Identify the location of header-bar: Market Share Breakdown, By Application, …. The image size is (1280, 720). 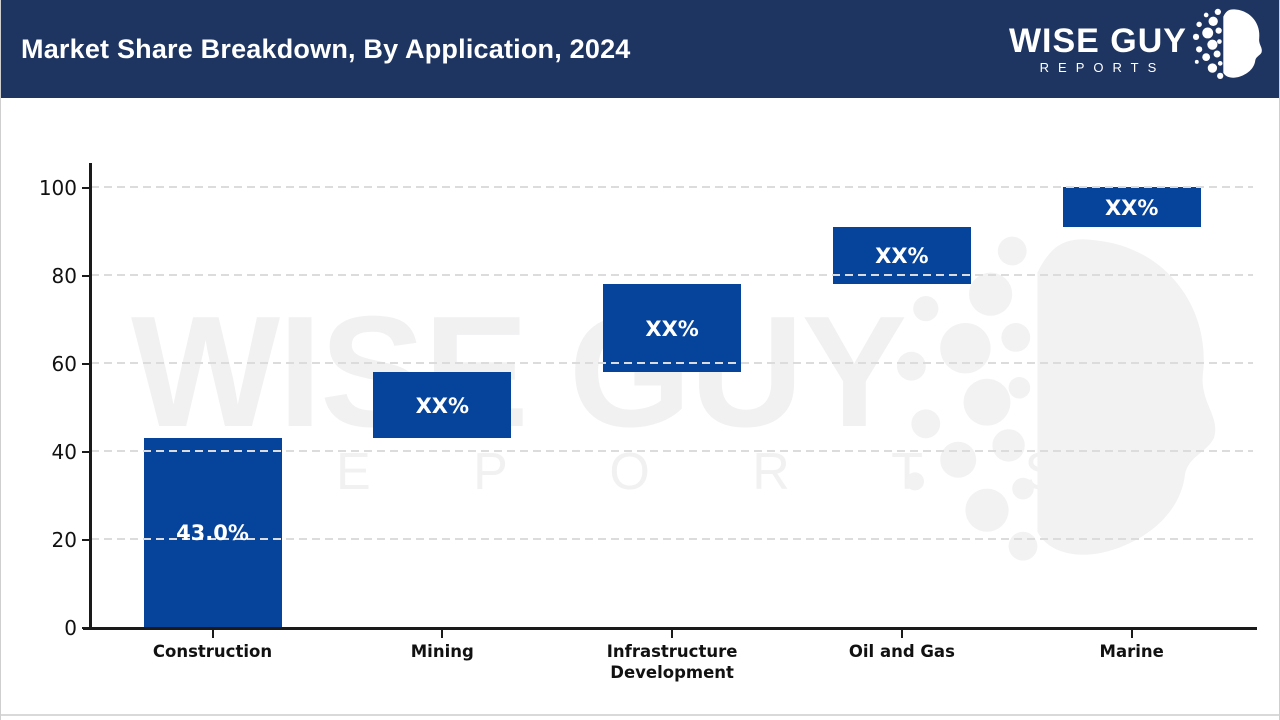
(640, 49).